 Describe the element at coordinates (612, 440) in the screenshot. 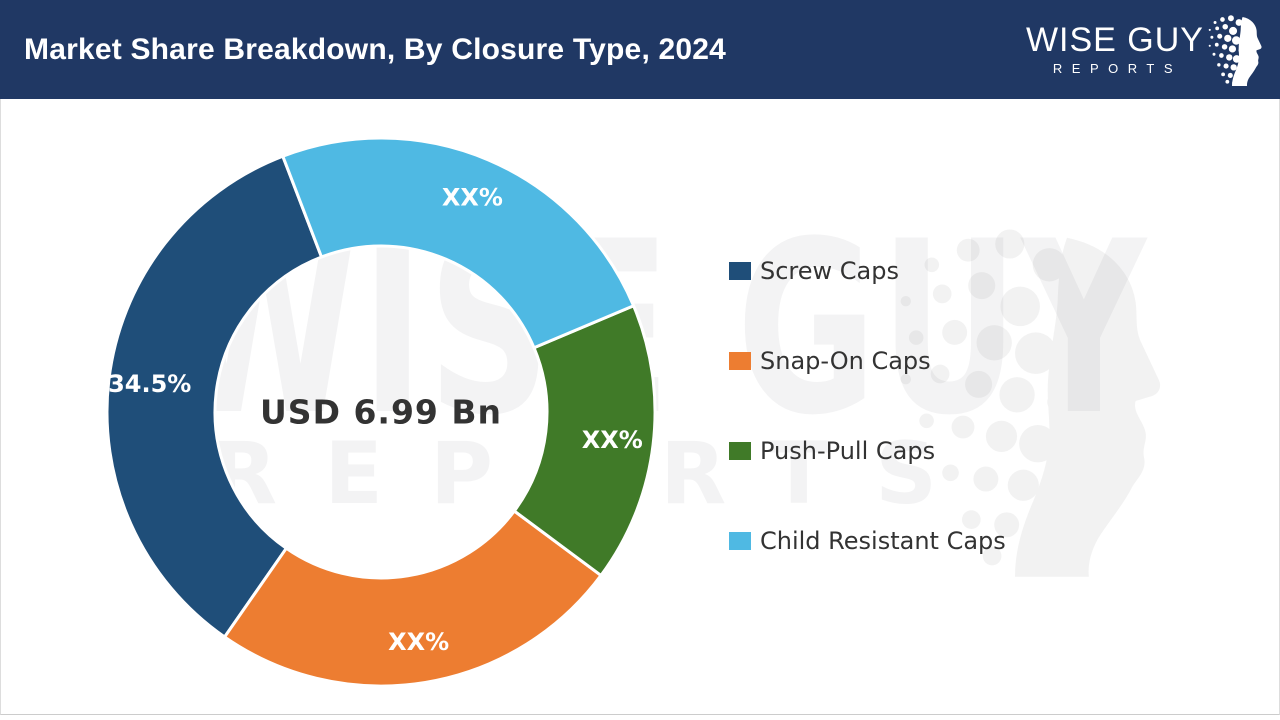

I see `slice-label-push-pull-caps: XX%` at that location.